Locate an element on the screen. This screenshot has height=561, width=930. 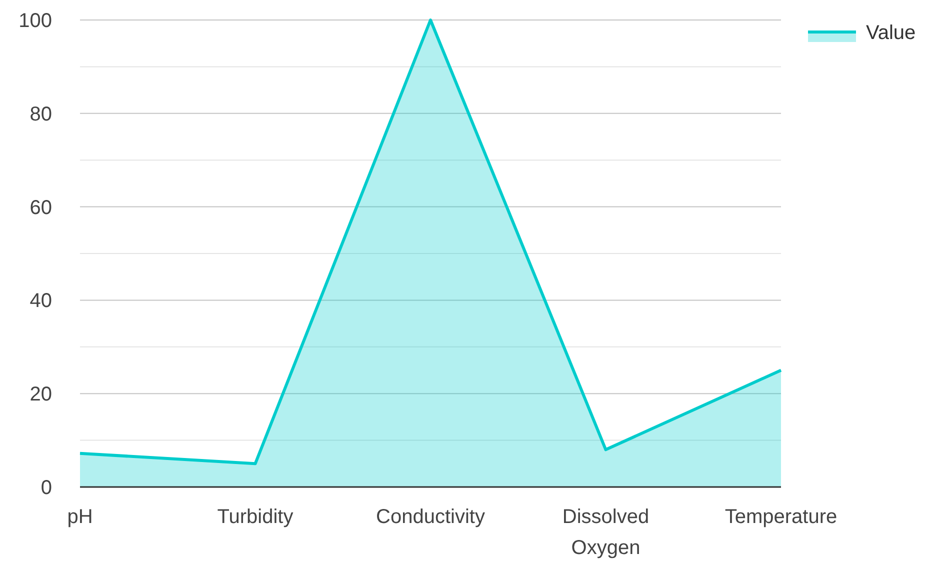
x-tick-label: pH is located at coordinates (80, 517).